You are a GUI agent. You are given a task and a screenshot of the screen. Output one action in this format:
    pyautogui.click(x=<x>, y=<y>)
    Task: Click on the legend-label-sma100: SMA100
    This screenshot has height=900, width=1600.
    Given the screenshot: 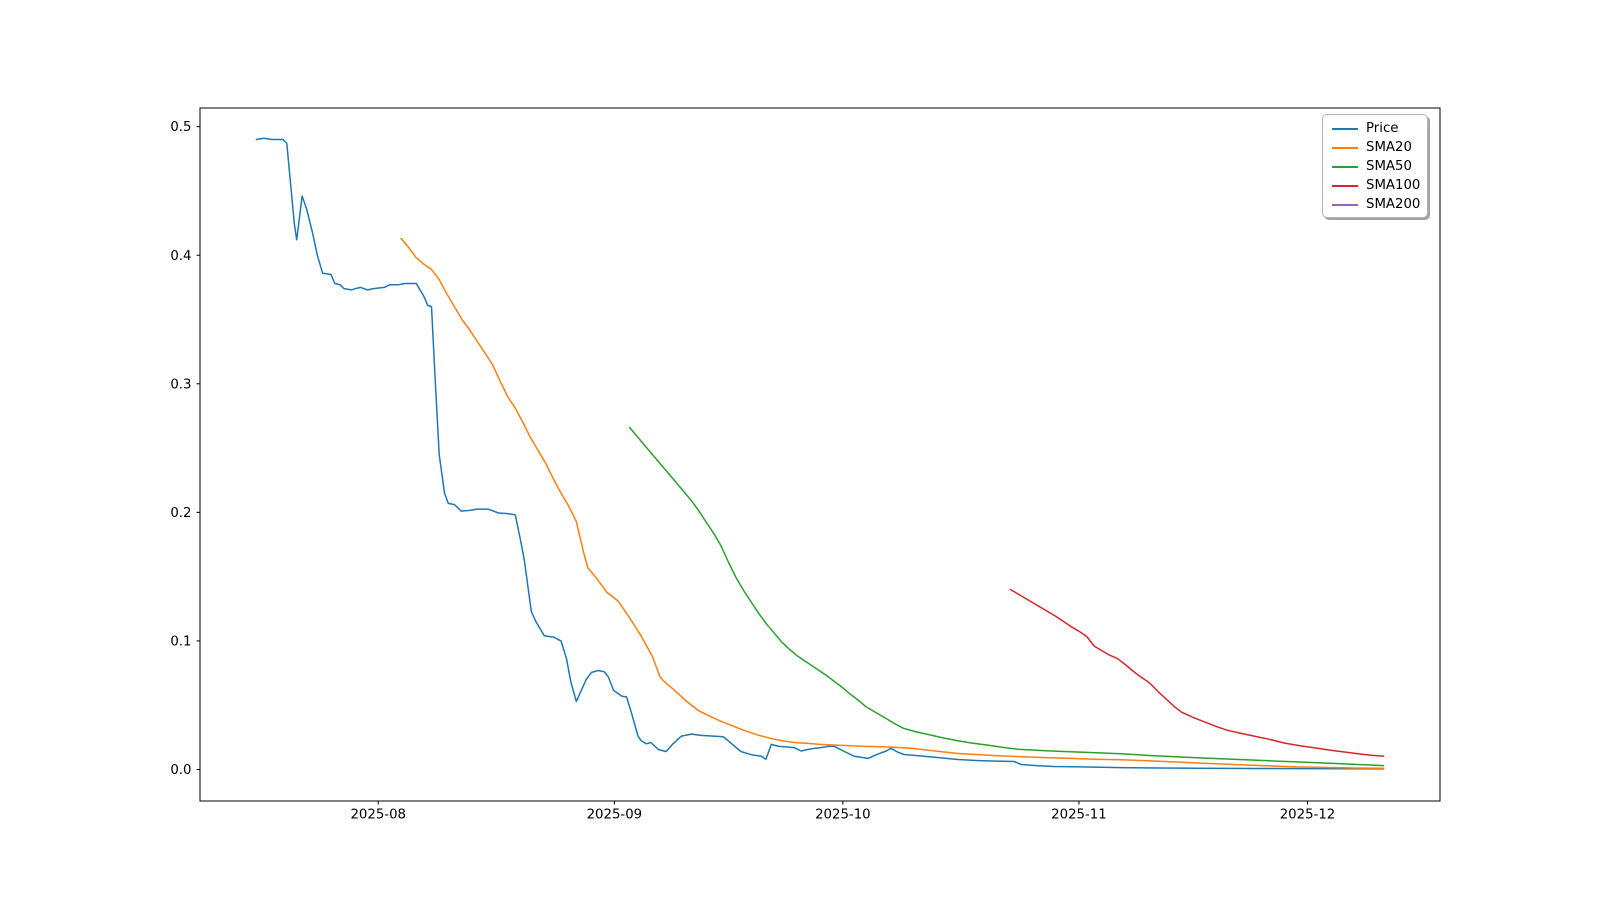 What is the action you would take?
    pyautogui.click(x=1393, y=185)
    